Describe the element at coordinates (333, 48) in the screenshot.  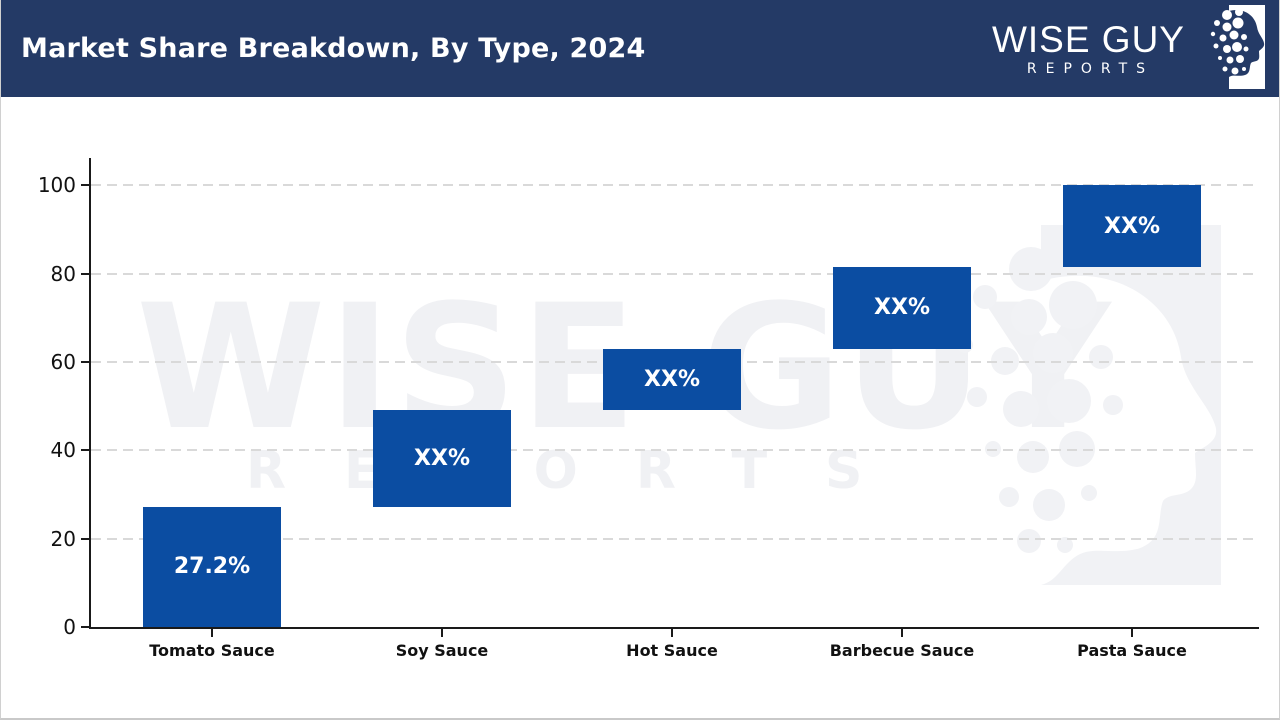
I see `page-title: Market Share Breakdown, By Type, 2024` at that location.